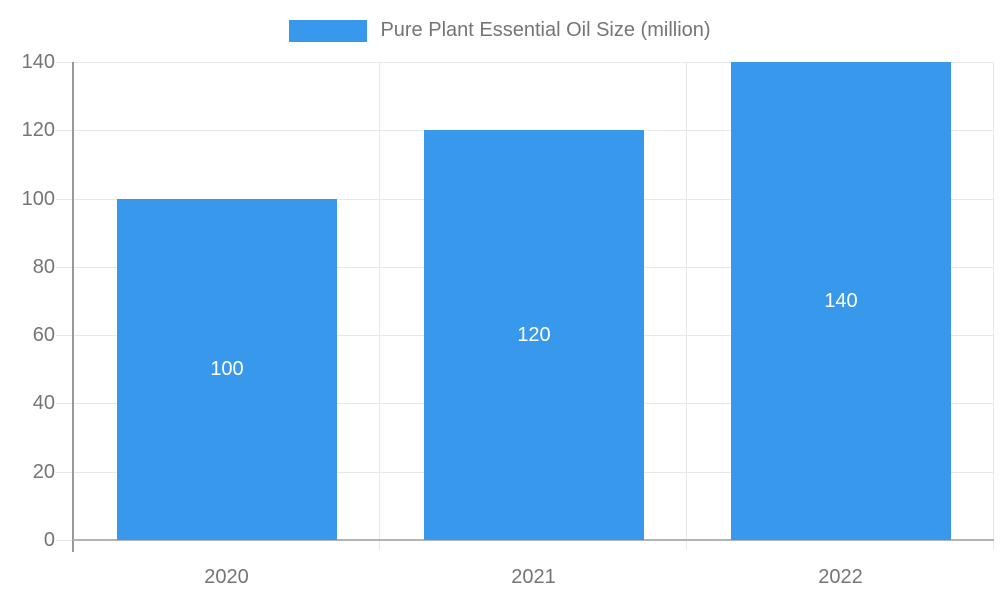 The width and height of the screenshot is (1000, 600). I want to click on bar-value-label: 100, so click(227, 369).